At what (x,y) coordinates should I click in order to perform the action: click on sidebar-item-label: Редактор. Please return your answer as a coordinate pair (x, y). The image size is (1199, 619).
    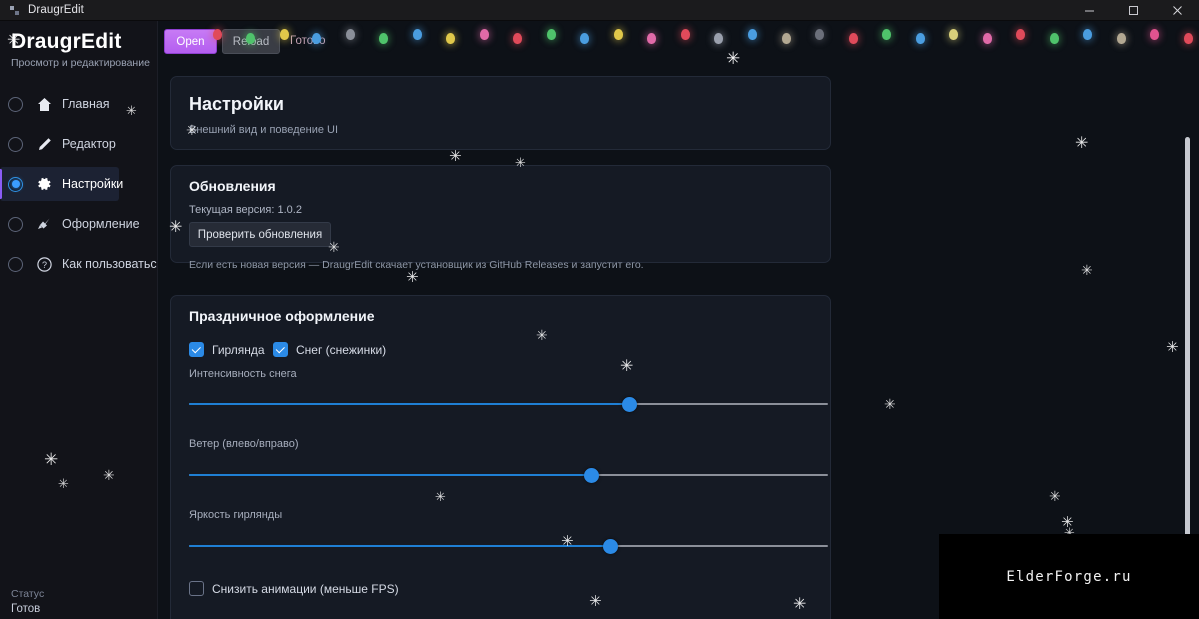
    Looking at the image, I should click on (89, 144).